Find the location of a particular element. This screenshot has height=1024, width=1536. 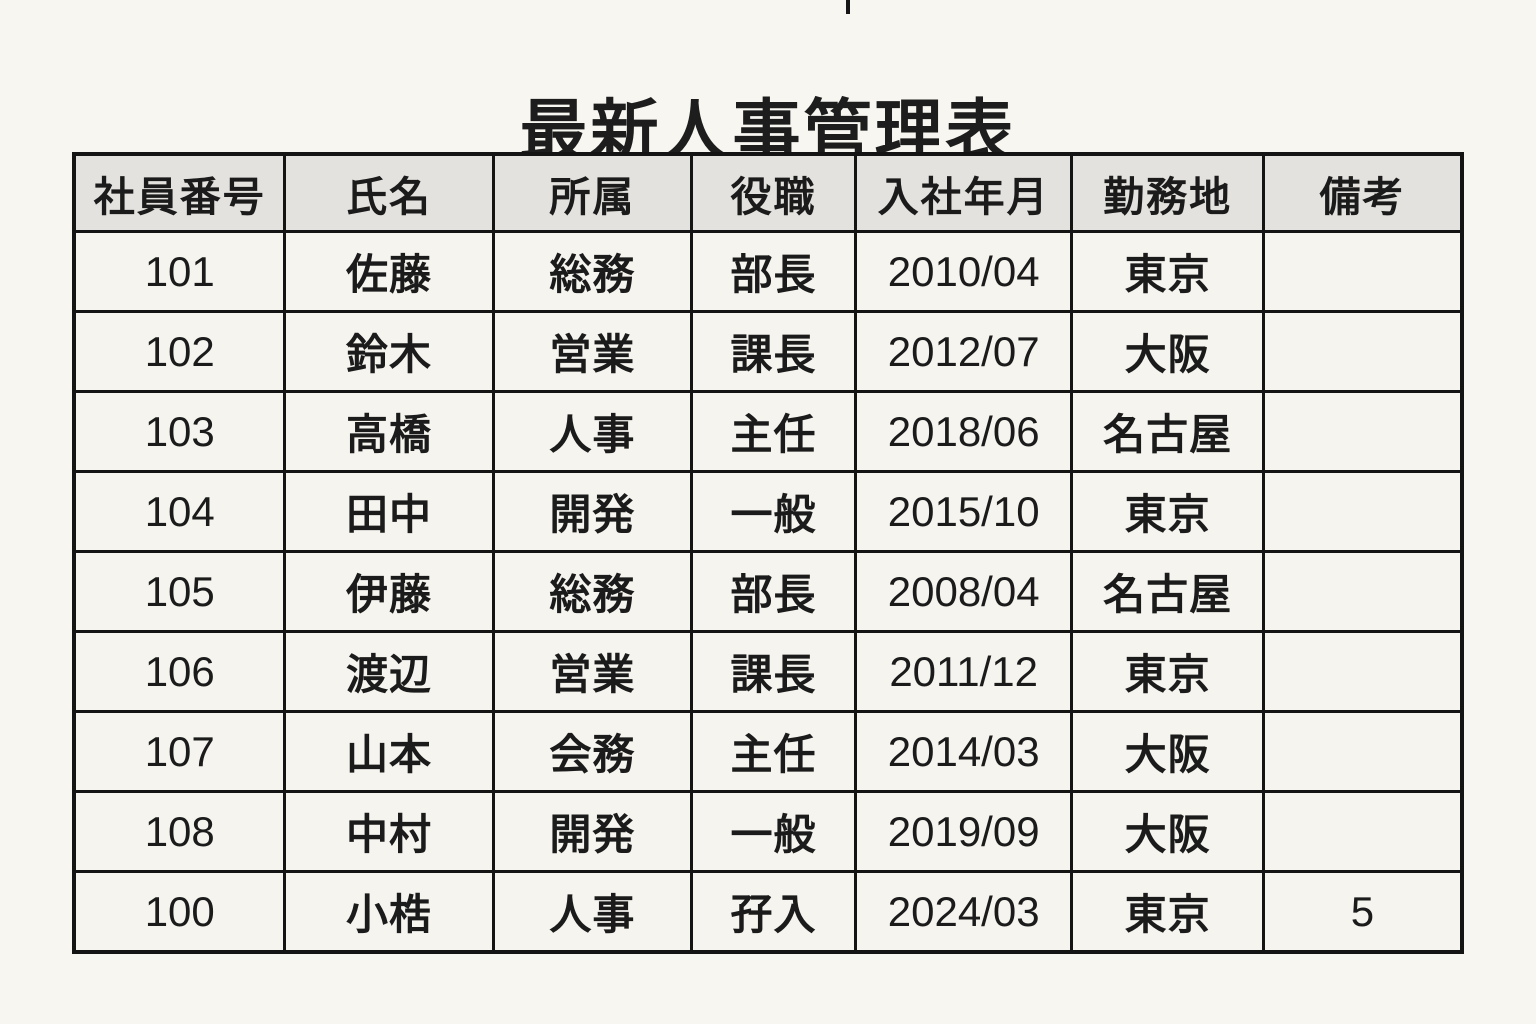

table-header: 社員番号 氏名 所属 役職 入社年月 勤務地 備考 is located at coordinates (768, 192).